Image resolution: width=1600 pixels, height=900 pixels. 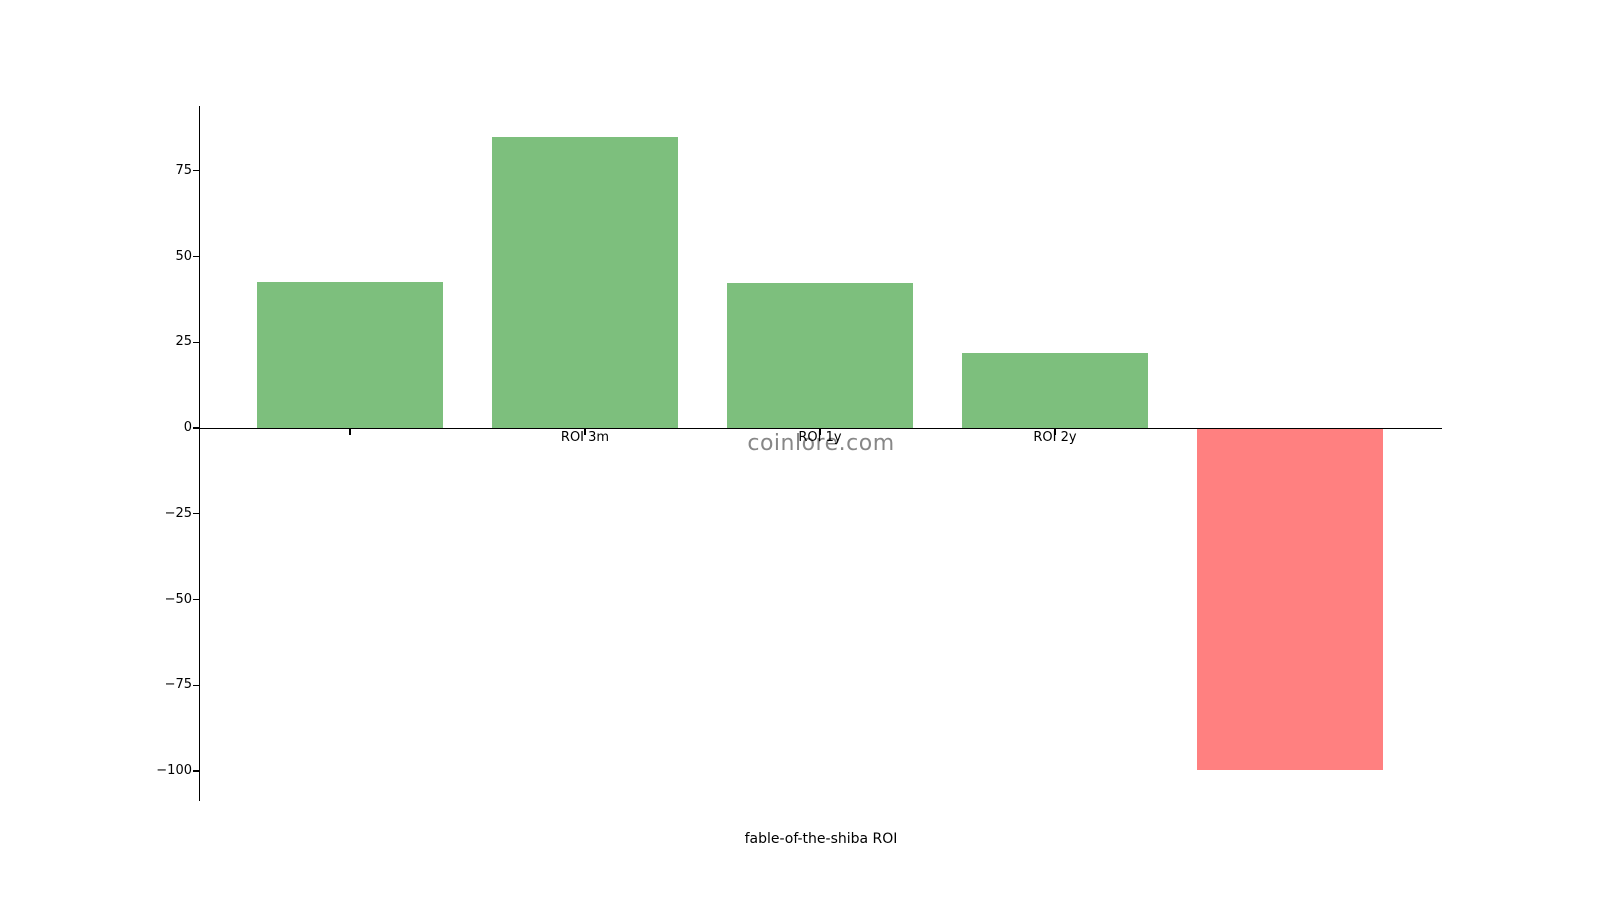 I want to click on x-tick-roi-3m, so click(x=585, y=432).